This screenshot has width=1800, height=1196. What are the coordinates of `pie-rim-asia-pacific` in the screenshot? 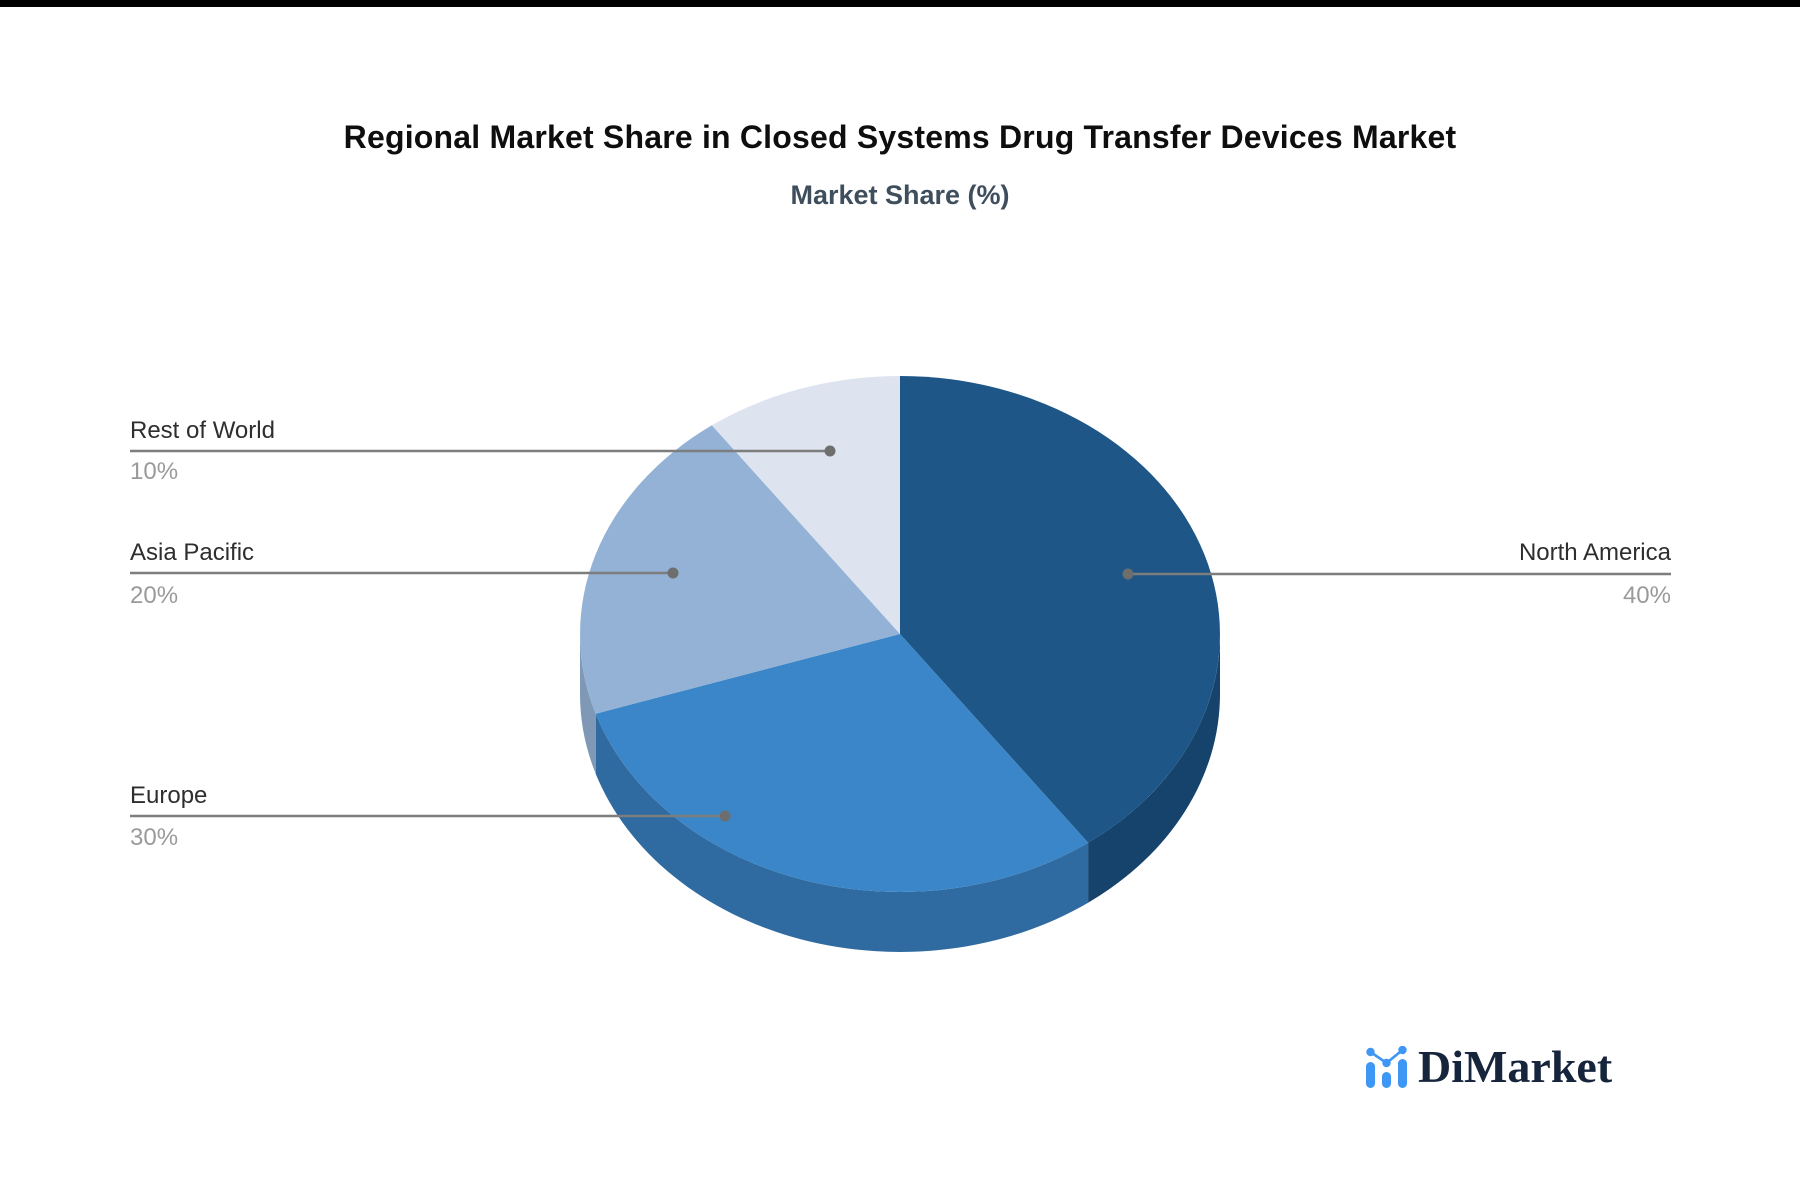 It's located at (588, 704).